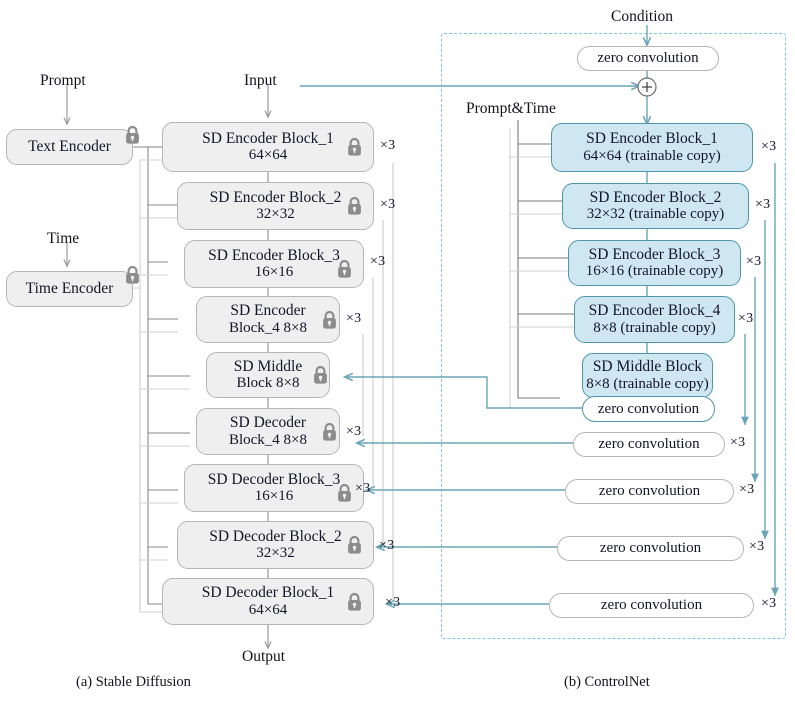 This screenshot has height=702, width=795. Describe the element at coordinates (260, 80) in the screenshot. I see `label-input: Input` at that location.